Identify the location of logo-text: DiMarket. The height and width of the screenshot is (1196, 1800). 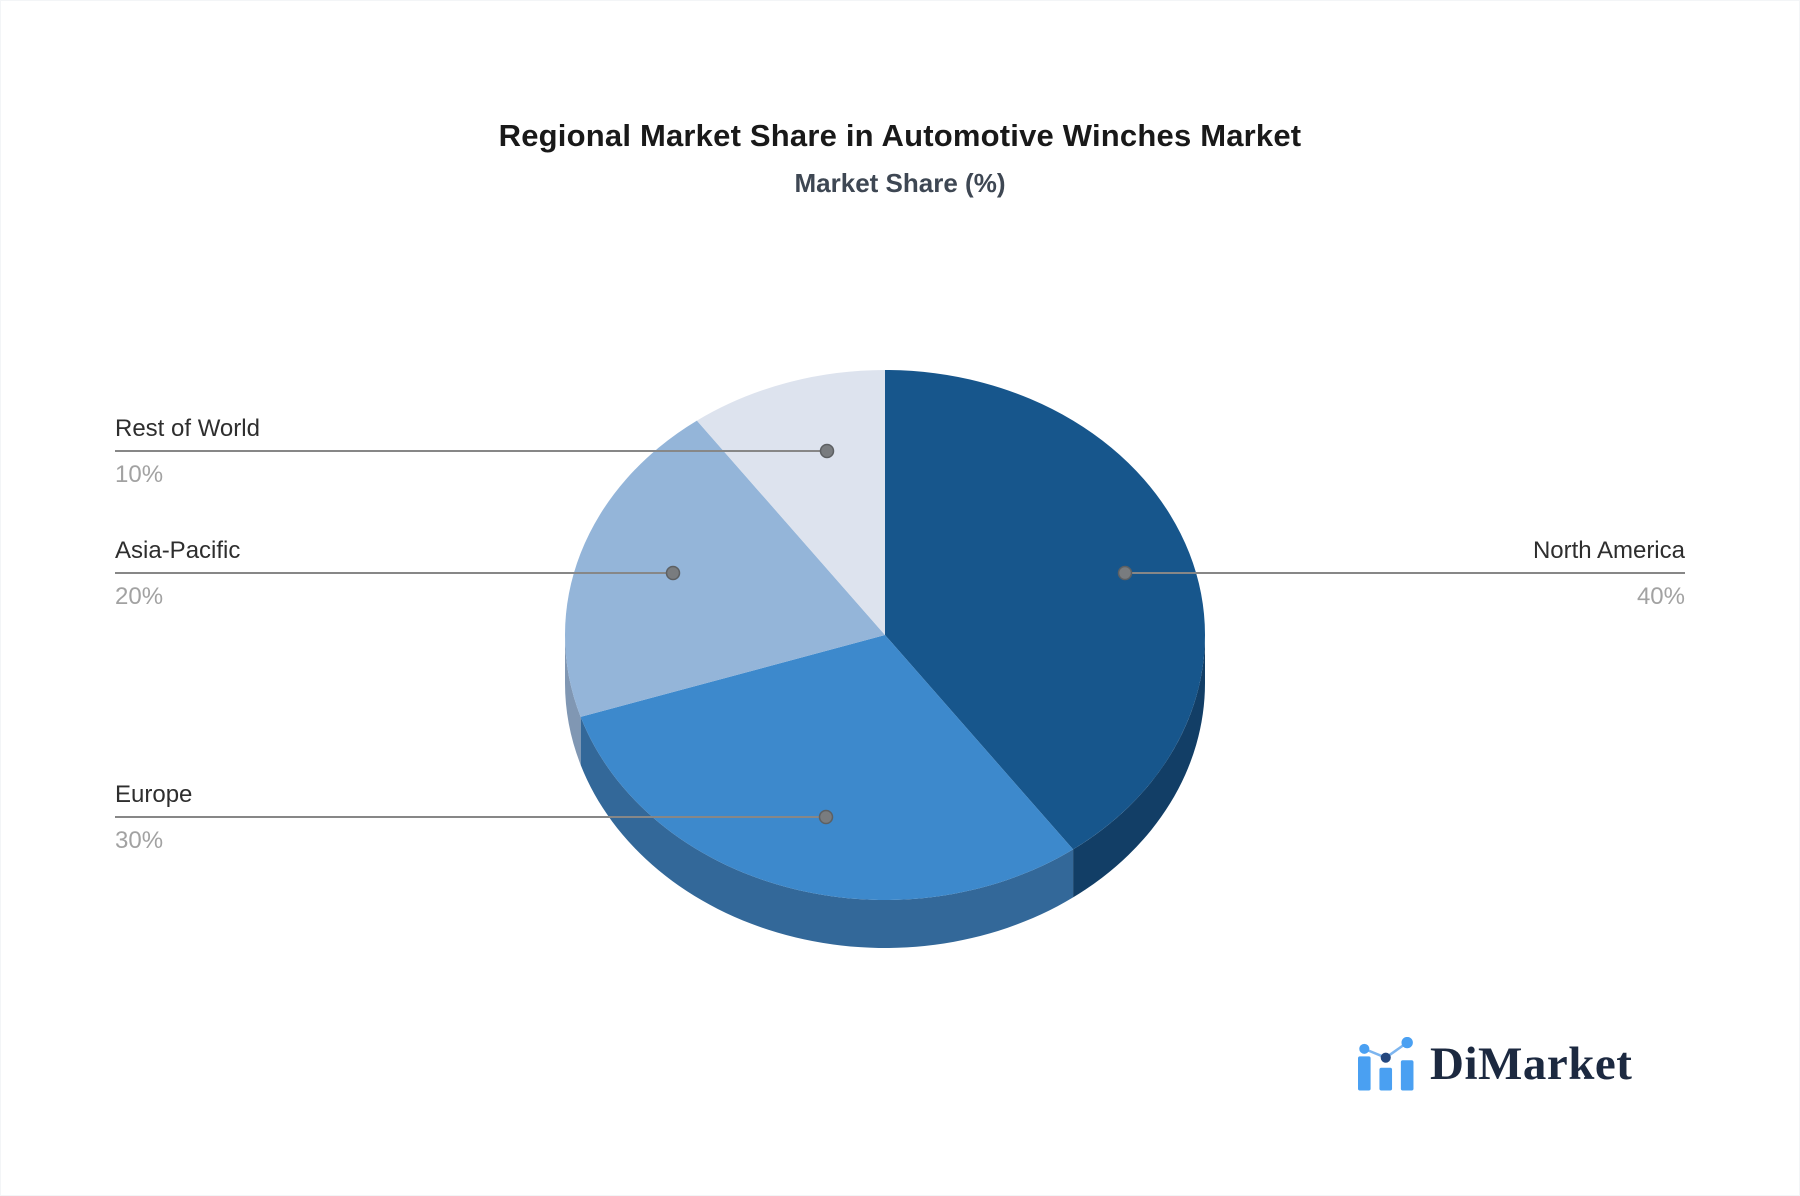
(1531, 1064).